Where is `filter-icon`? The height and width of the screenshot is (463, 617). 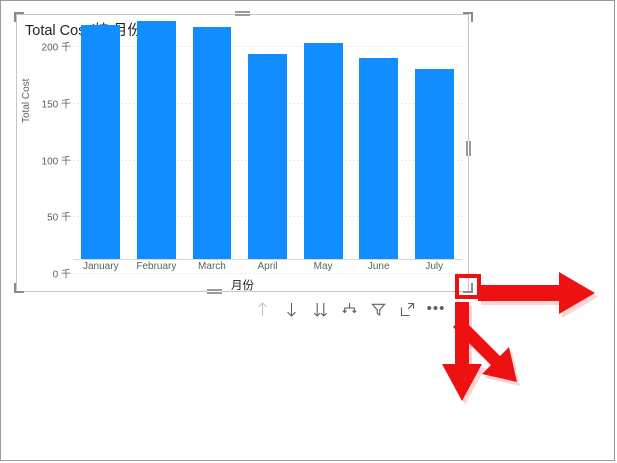 filter-icon is located at coordinates (378, 309).